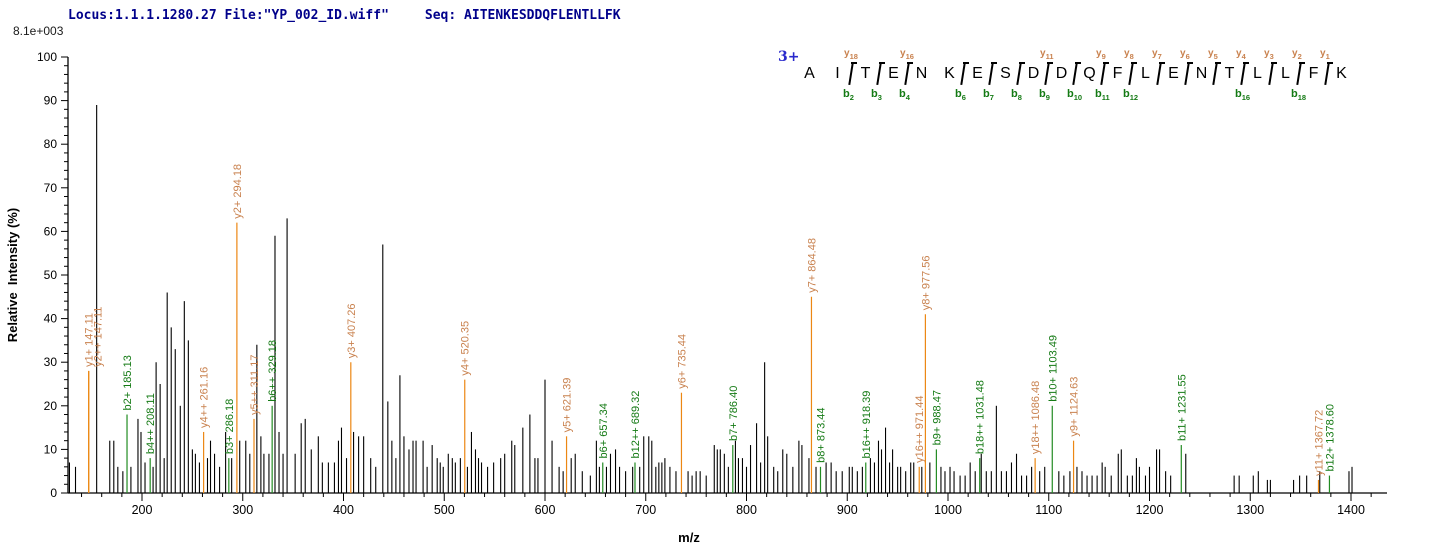  I want to click on peak-label: b10+ 1103.49, so click(1053, 368).